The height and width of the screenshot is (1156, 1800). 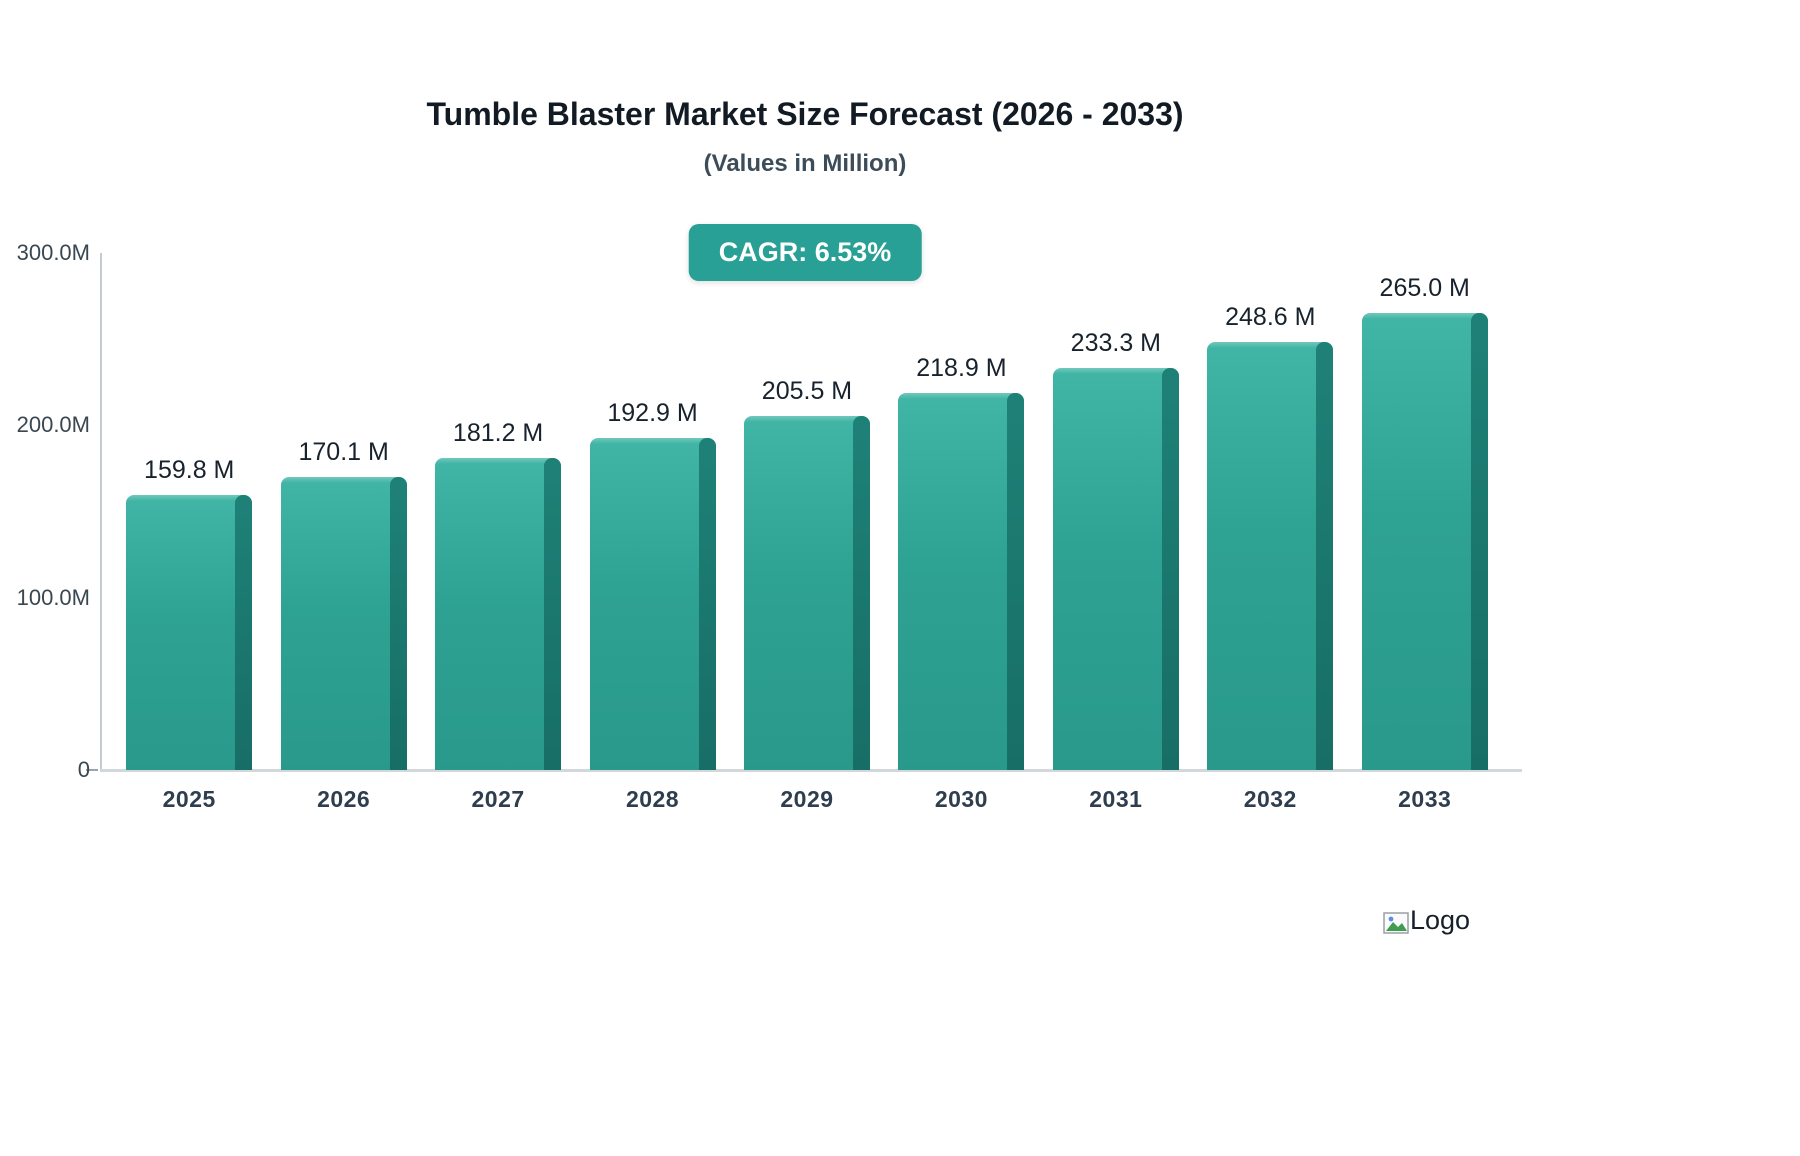 What do you see at coordinates (807, 390) in the screenshot?
I see `bar-value-label: 205.5 M` at bounding box center [807, 390].